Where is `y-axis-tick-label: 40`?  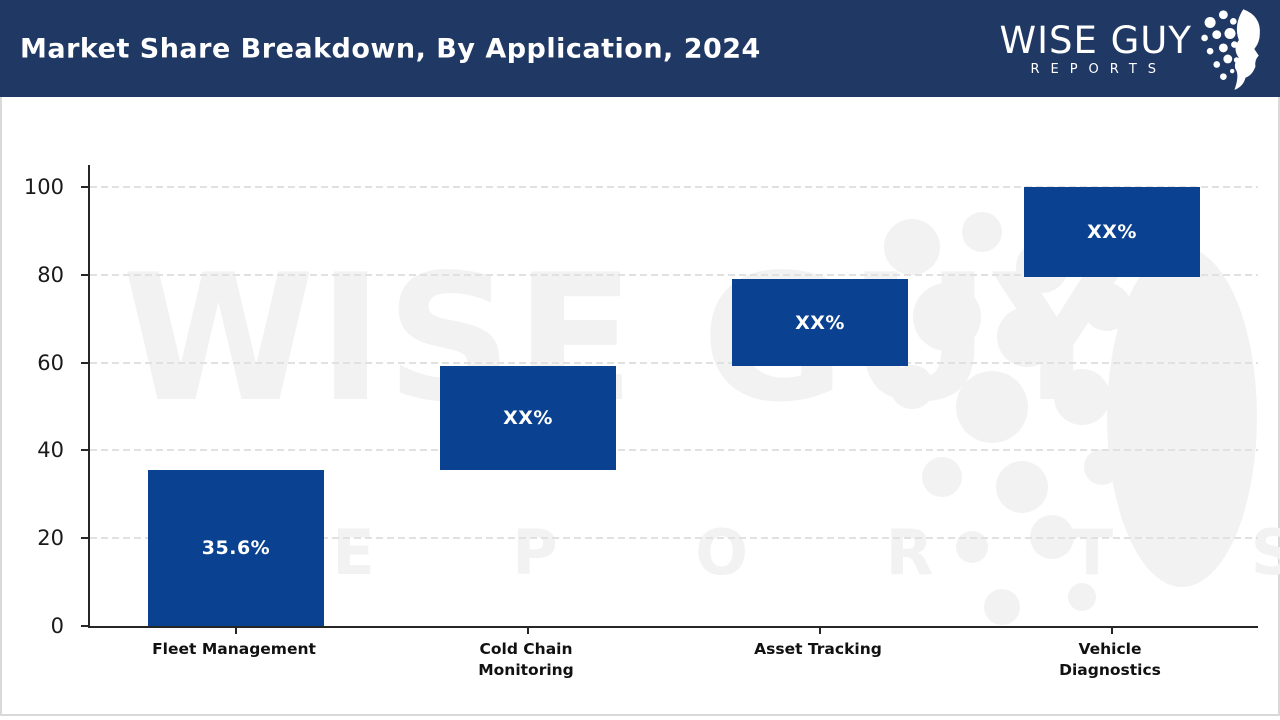 y-axis-tick-label: 40 is located at coordinates (50, 450).